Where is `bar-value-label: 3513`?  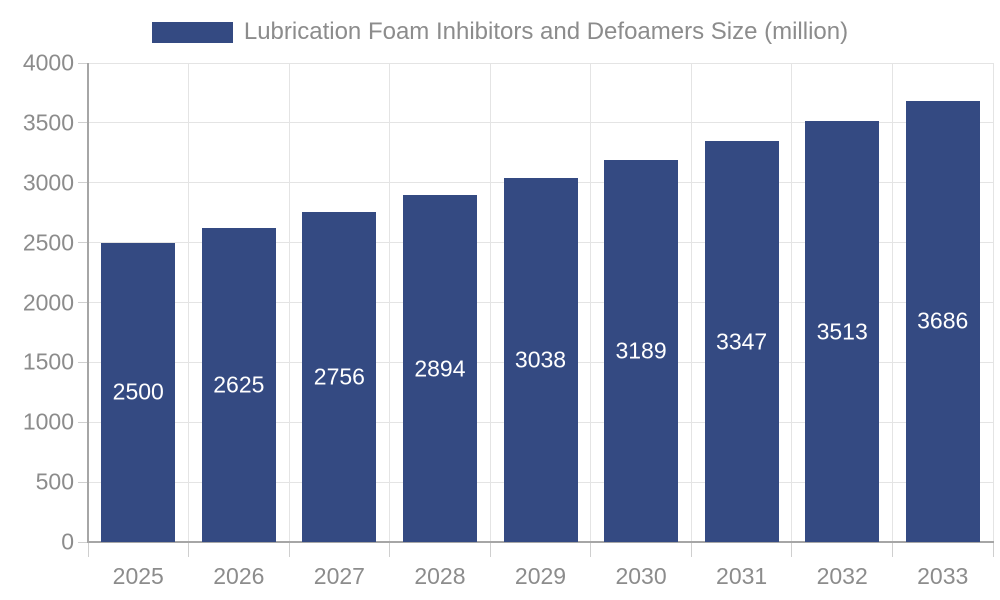
bar-value-label: 3513 is located at coordinates (842, 331).